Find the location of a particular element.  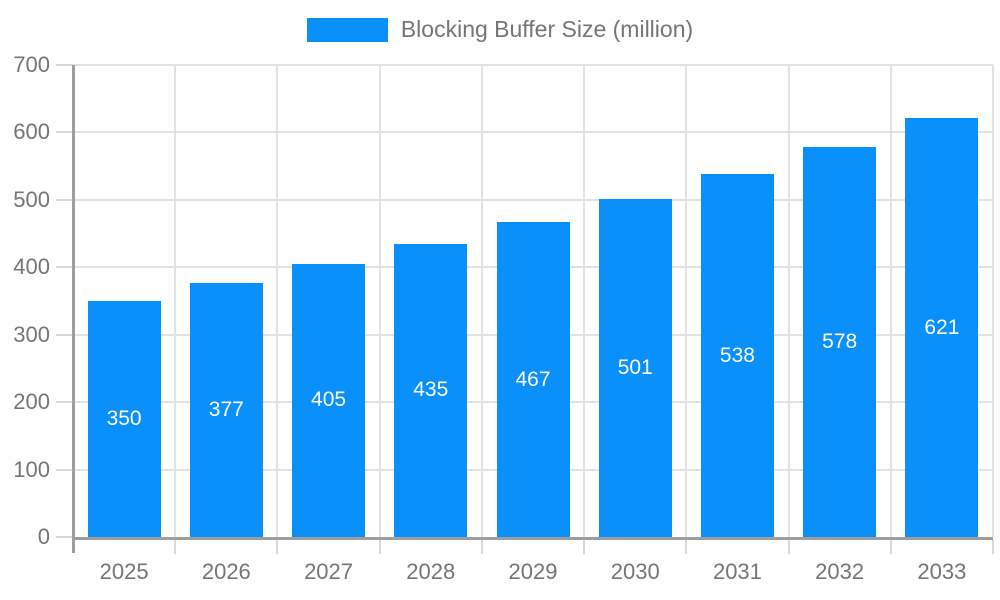

bar-value-label: 377 is located at coordinates (226, 409).